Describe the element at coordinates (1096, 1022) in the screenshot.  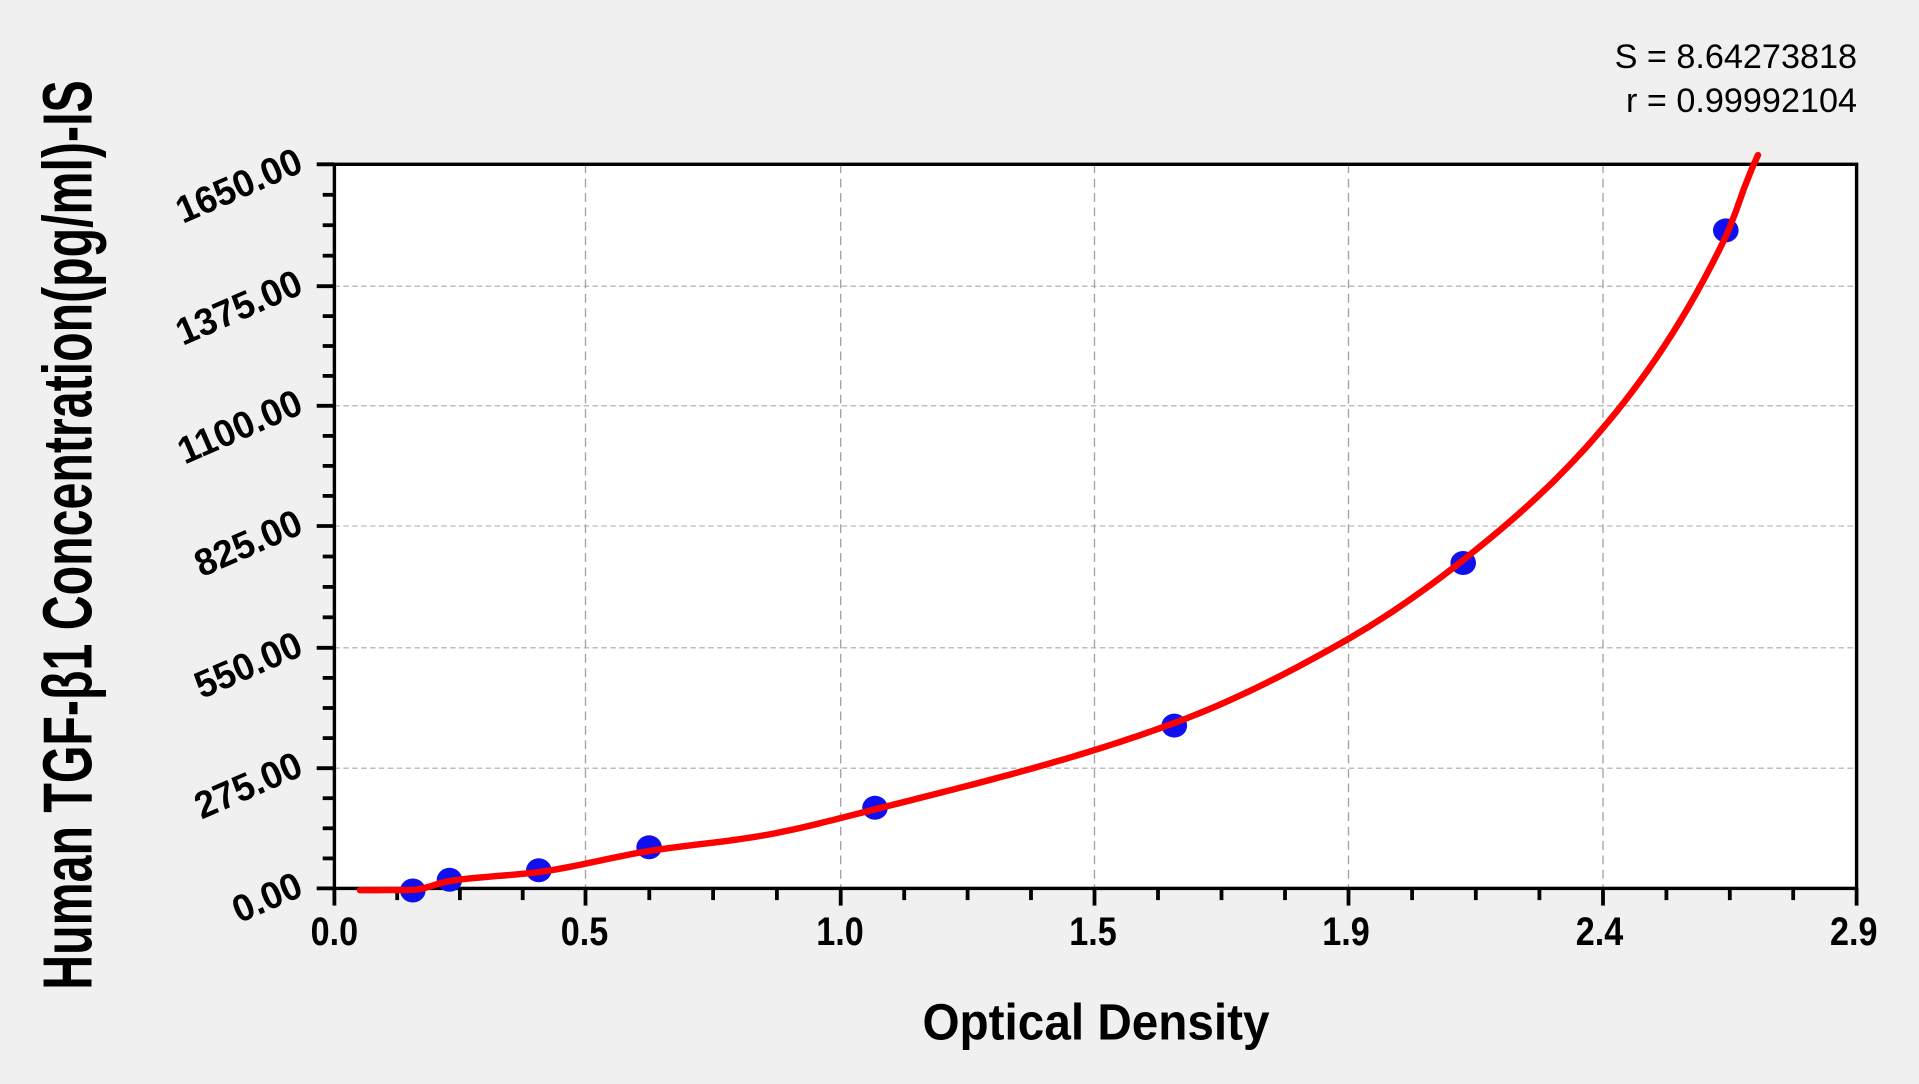
I see `svg-text: Optical Density` at that location.